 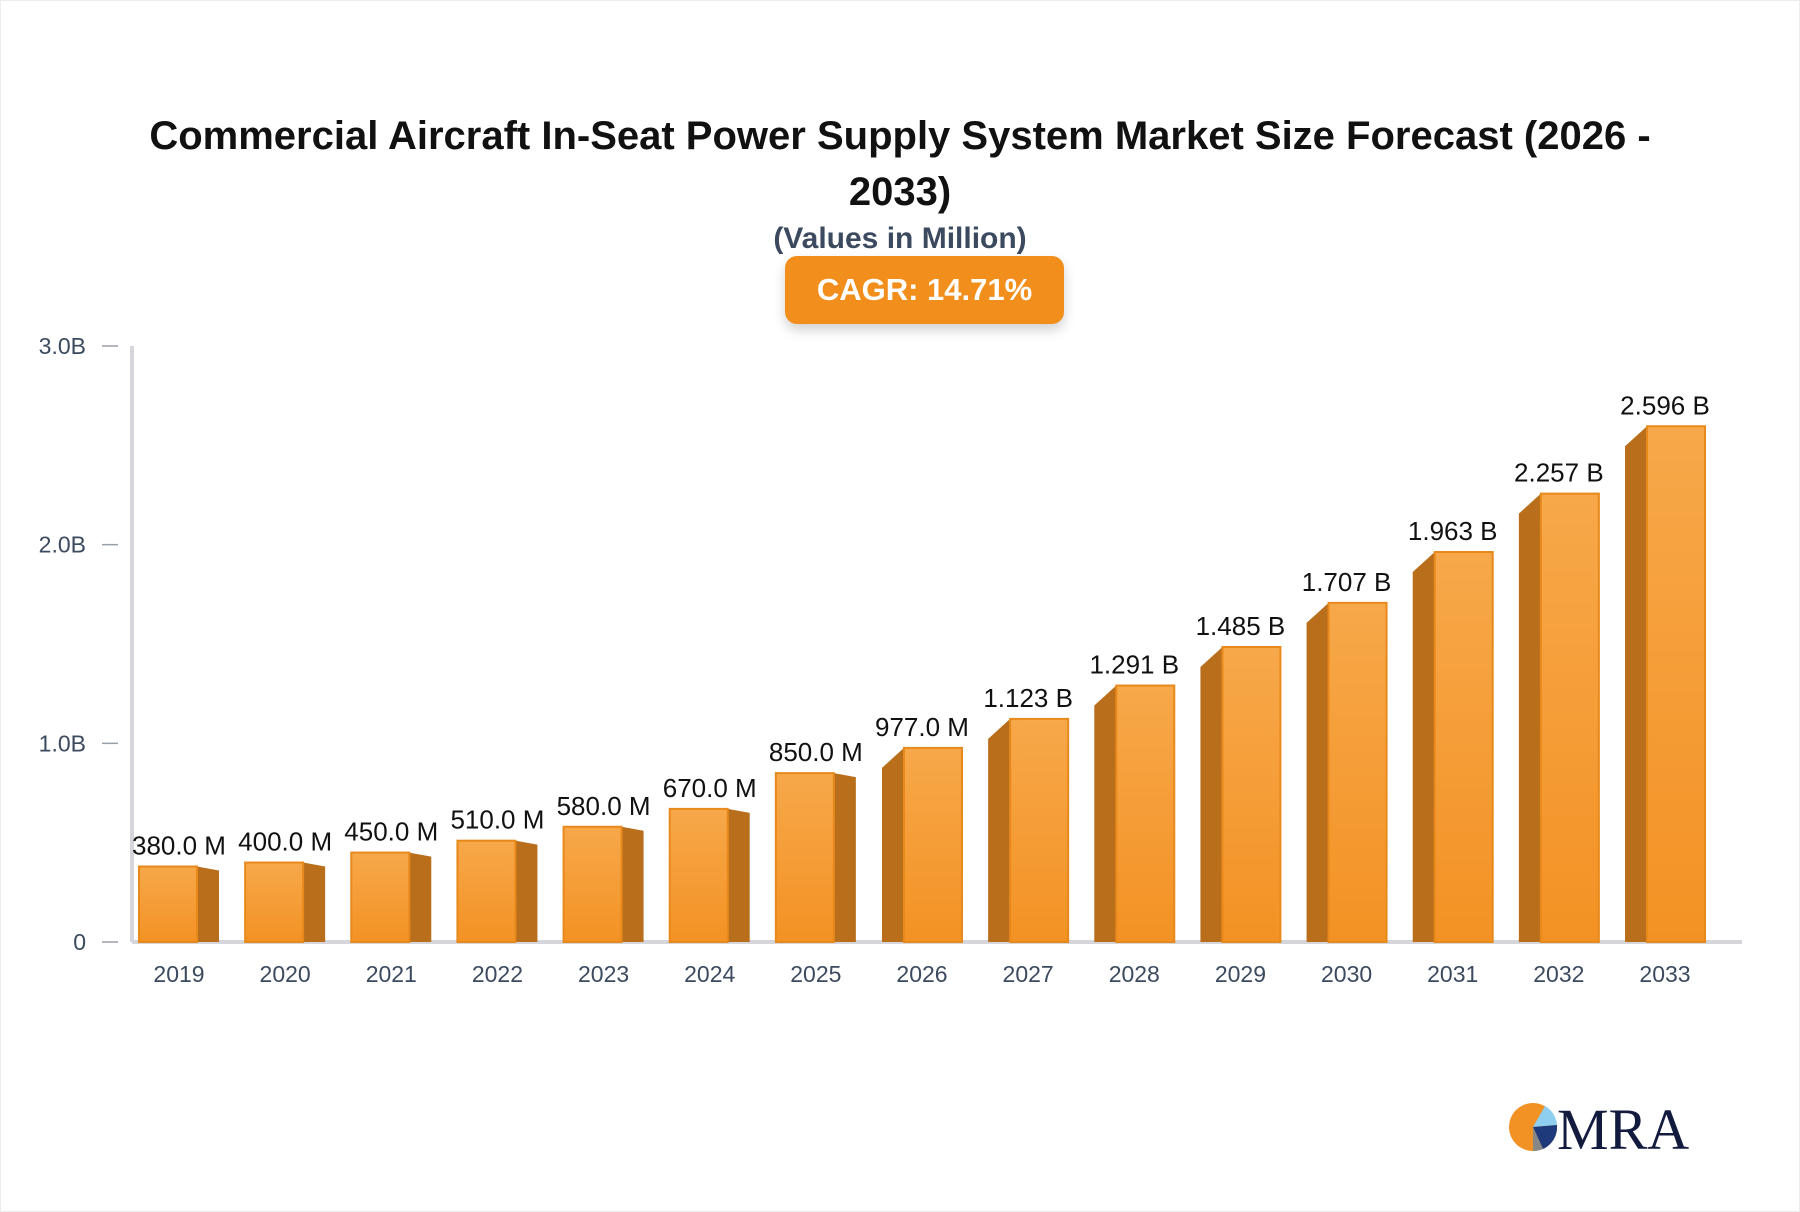 I want to click on data-label: 1.963 B, so click(x=1453, y=531).